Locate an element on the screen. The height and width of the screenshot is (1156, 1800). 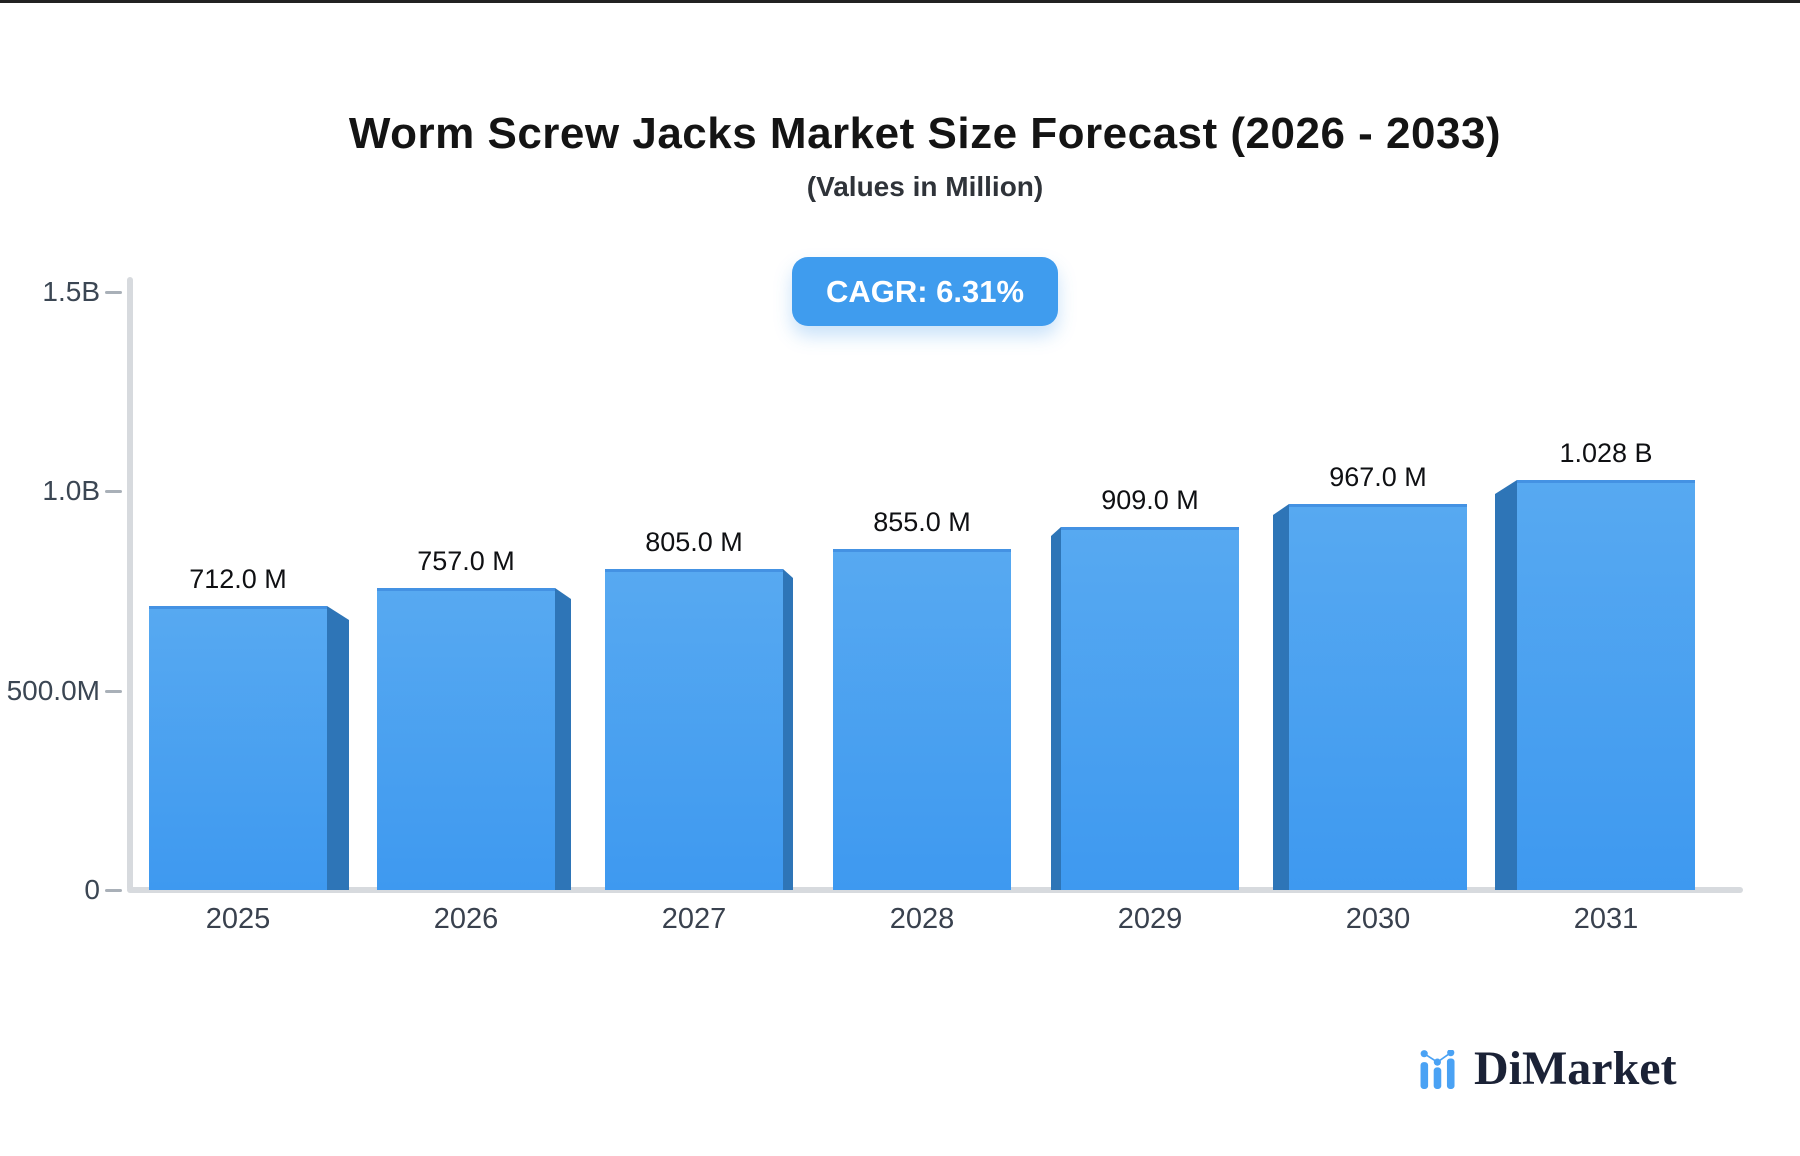
cagr-badge-label: CAGR: 6.31% is located at coordinates (925, 291).